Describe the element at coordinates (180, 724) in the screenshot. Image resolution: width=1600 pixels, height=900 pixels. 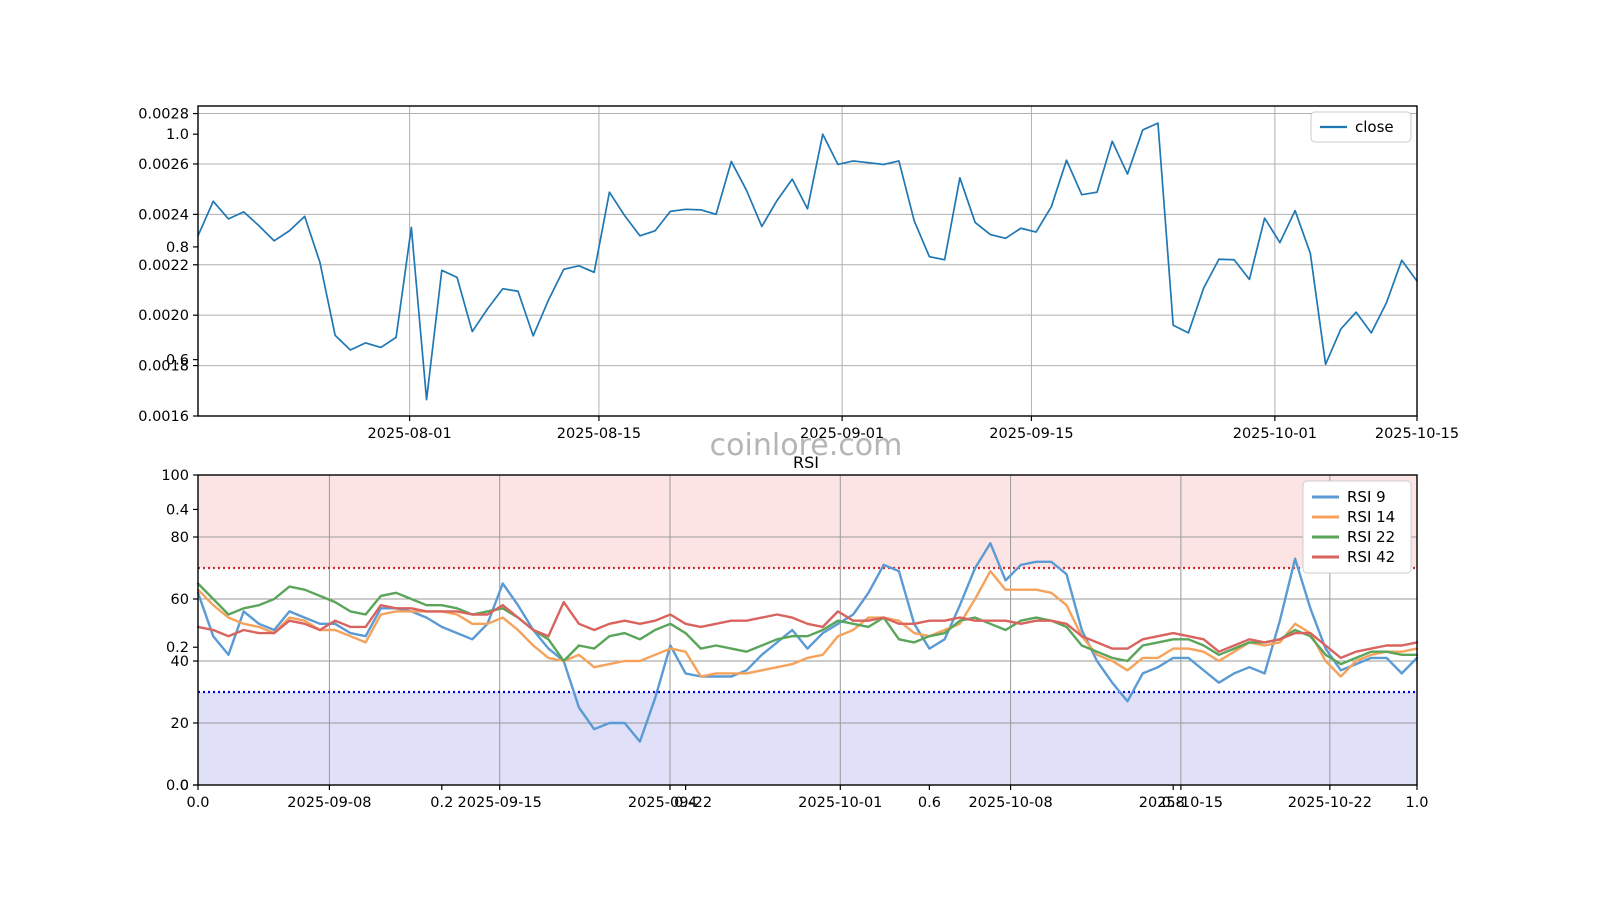
I see `rsi-y-tick-label: 20` at that location.